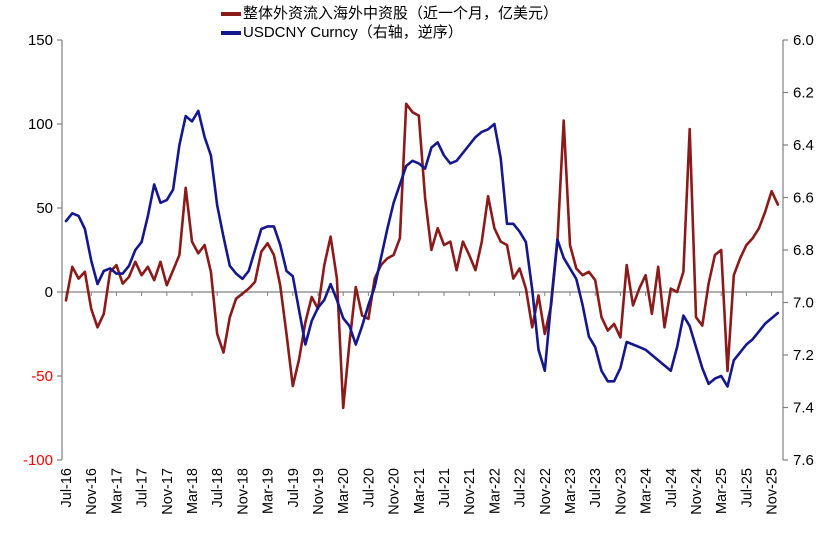  I want to click on right-axis-label: 6.8, so click(803, 250).